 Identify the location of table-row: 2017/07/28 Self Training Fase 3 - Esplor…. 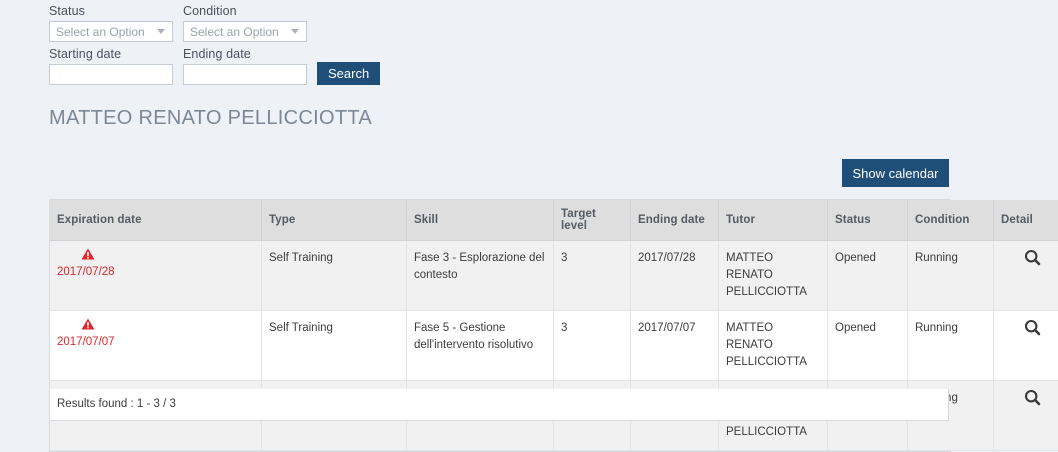
(554, 276).